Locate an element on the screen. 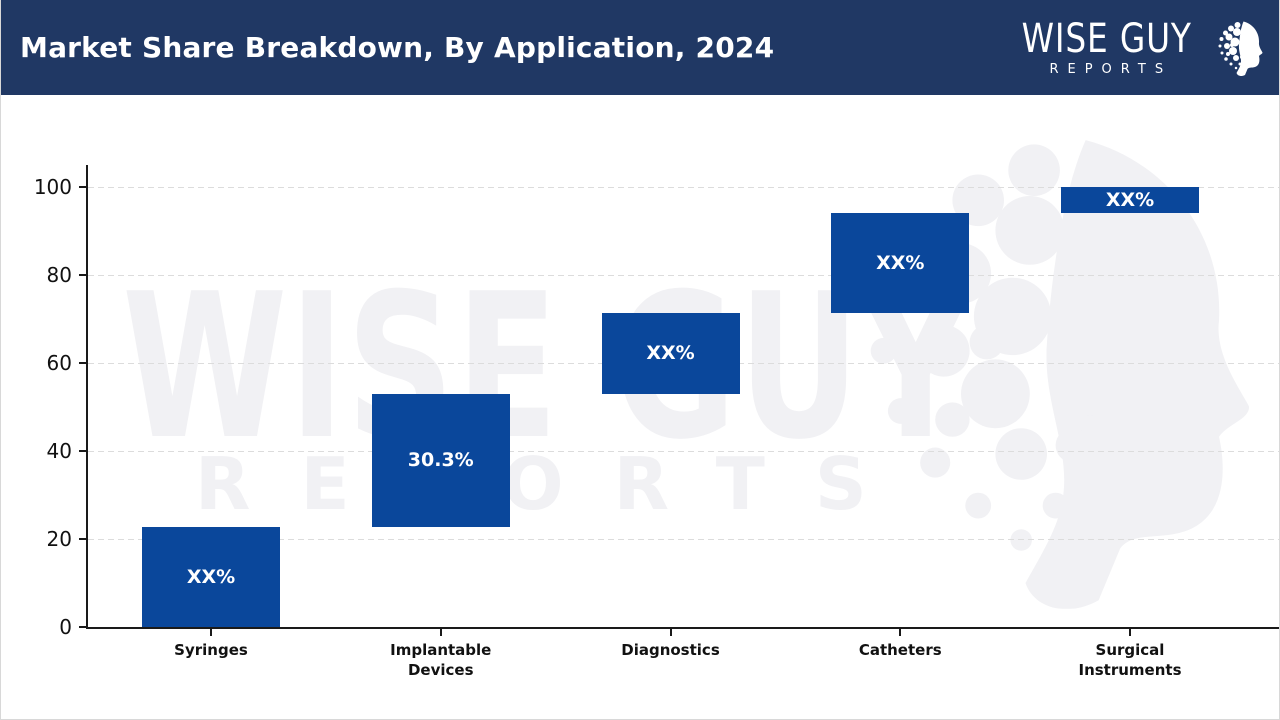  x-axis-spine is located at coordinates (683, 628).